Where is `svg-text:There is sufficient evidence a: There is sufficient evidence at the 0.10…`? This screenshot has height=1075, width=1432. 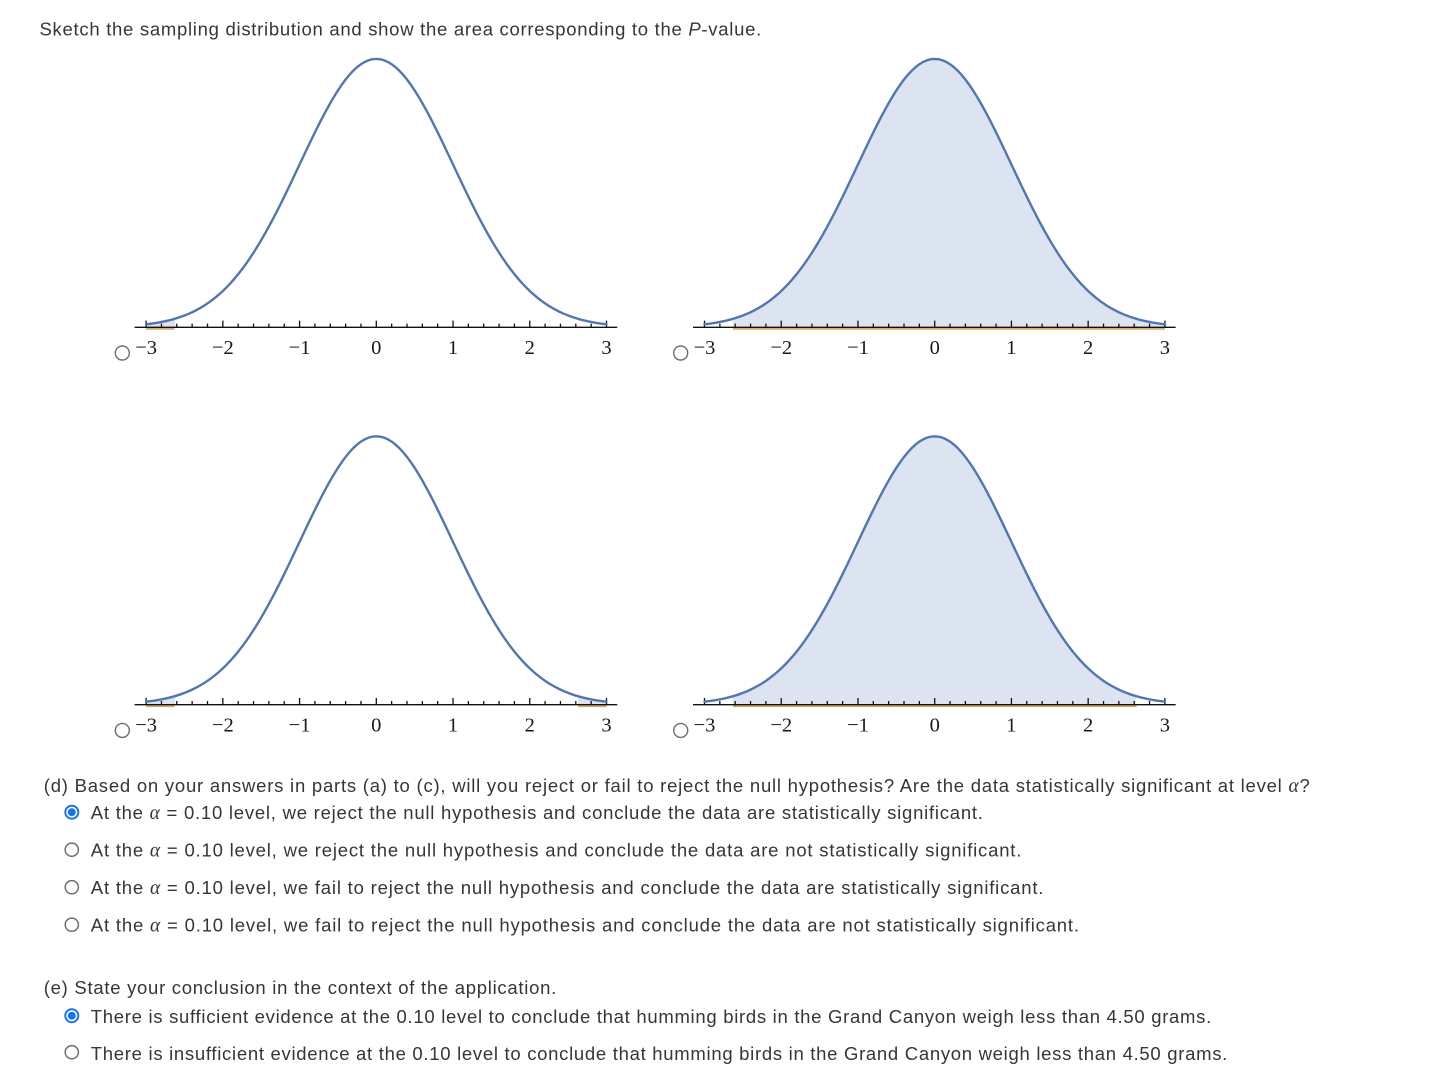
svg-text:There is sufficient evidence a: There is sufficient evidence at the 0.10… is located at coordinates (651, 1016).